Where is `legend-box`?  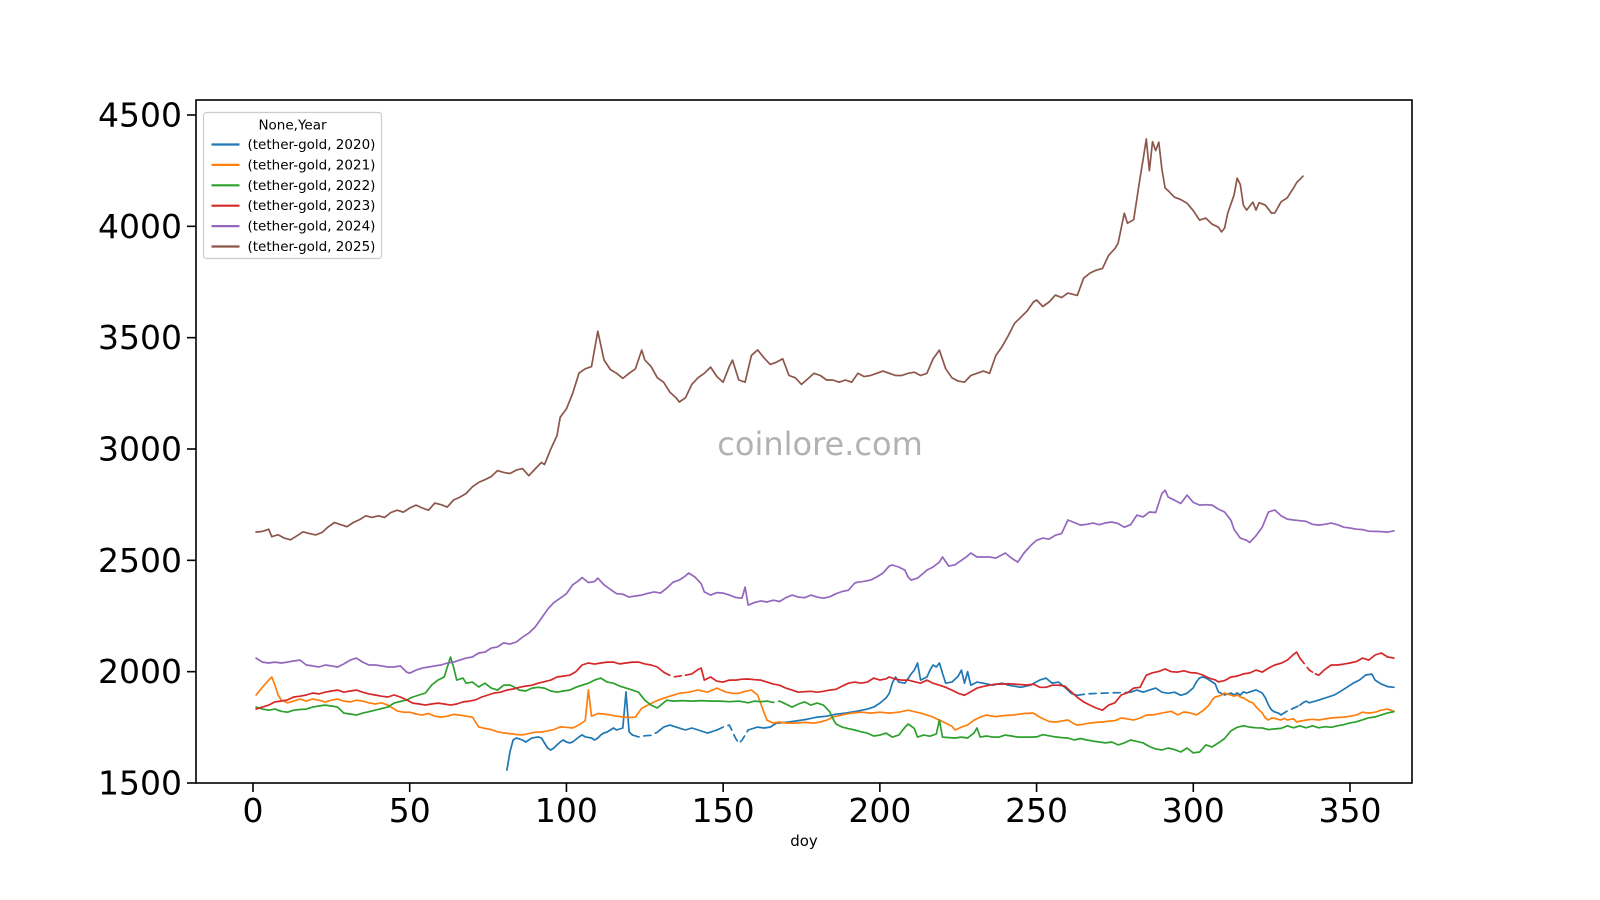 legend-box is located at coordinates (292, 185).